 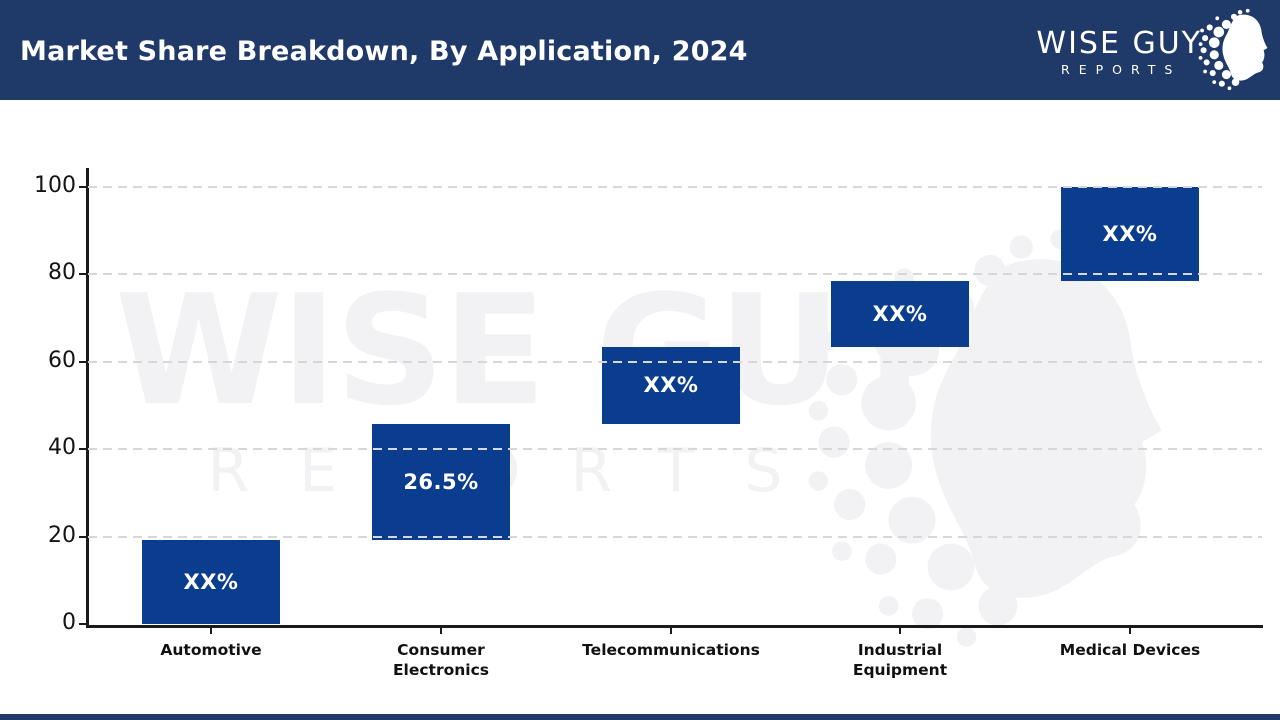 I want to click on category-label-line: Medical Devices, so click(x=1130, y=650).